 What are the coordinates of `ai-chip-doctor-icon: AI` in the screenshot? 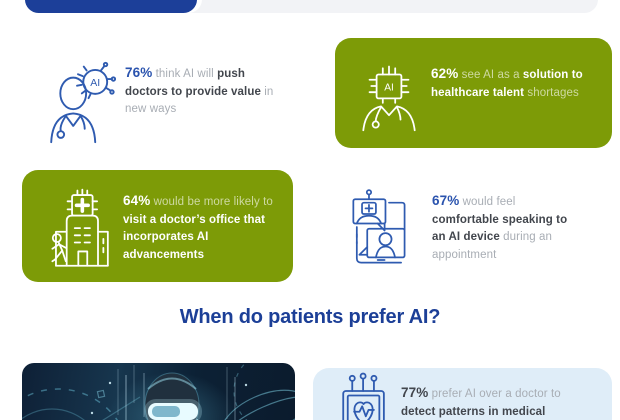 It's located at (389, 97).